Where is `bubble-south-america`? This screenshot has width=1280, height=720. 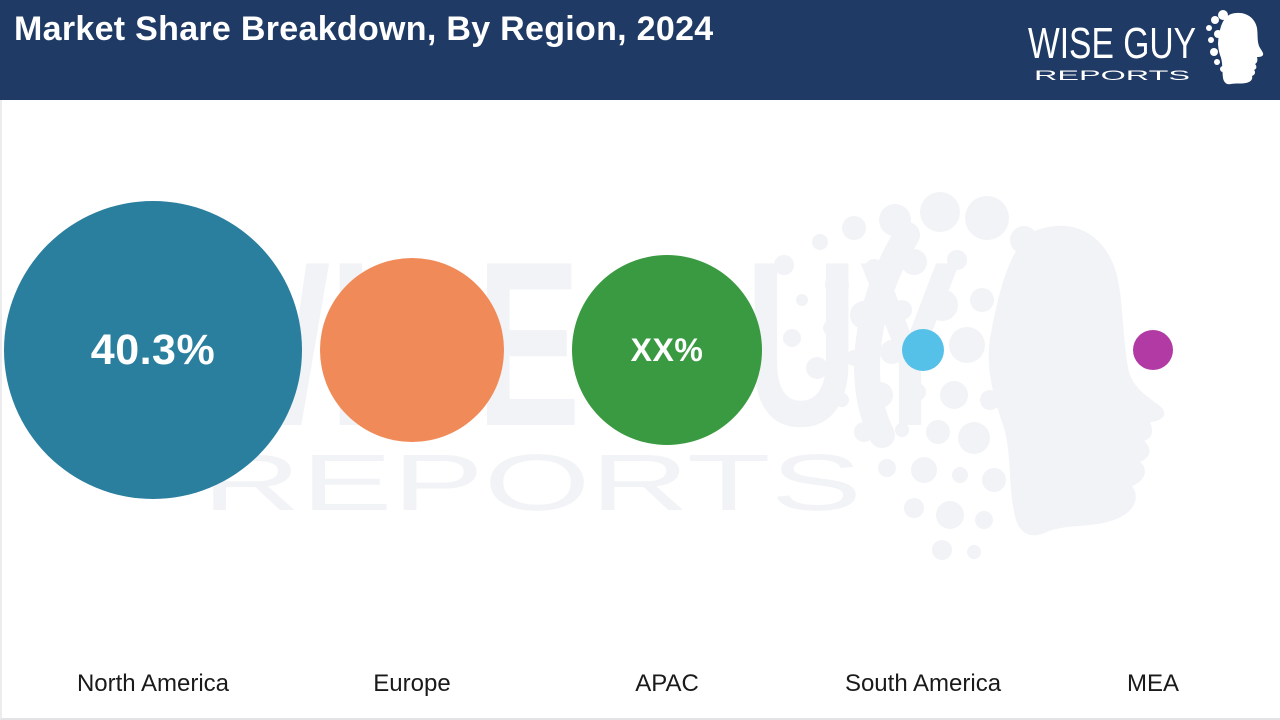
bubble-south-america is located at coordinates (923, 350).